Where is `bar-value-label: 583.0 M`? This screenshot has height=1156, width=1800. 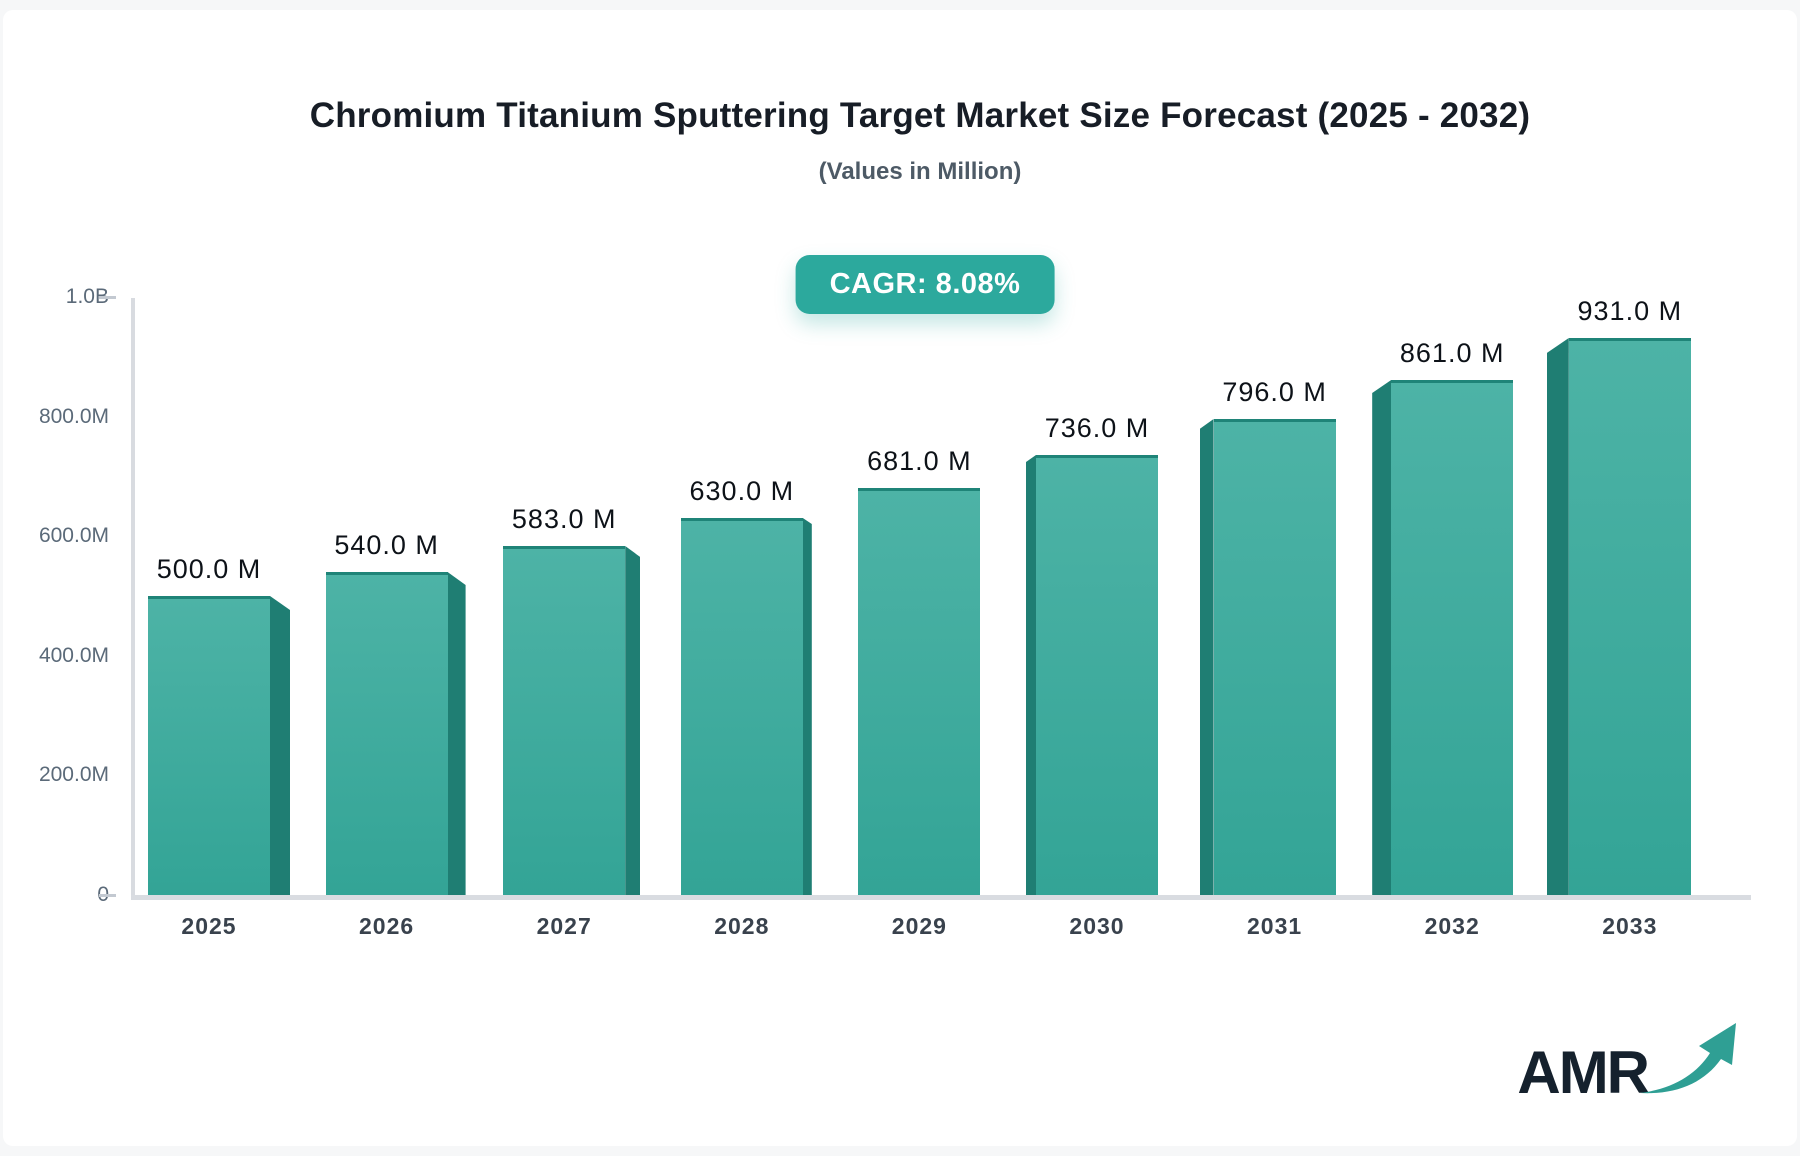
bar-value-label: 583.0 M is located at coordinates (564, 519).